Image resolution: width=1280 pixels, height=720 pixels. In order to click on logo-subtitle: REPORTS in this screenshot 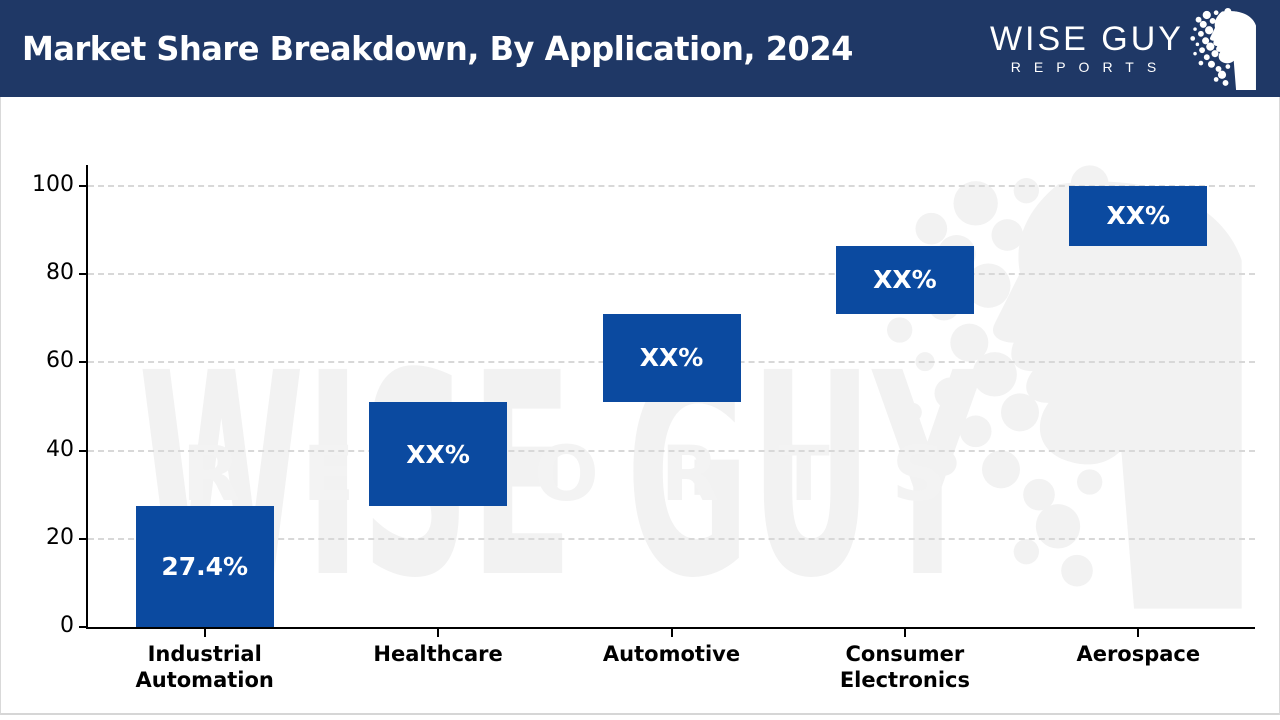, I will do `click(1090, 67)`.